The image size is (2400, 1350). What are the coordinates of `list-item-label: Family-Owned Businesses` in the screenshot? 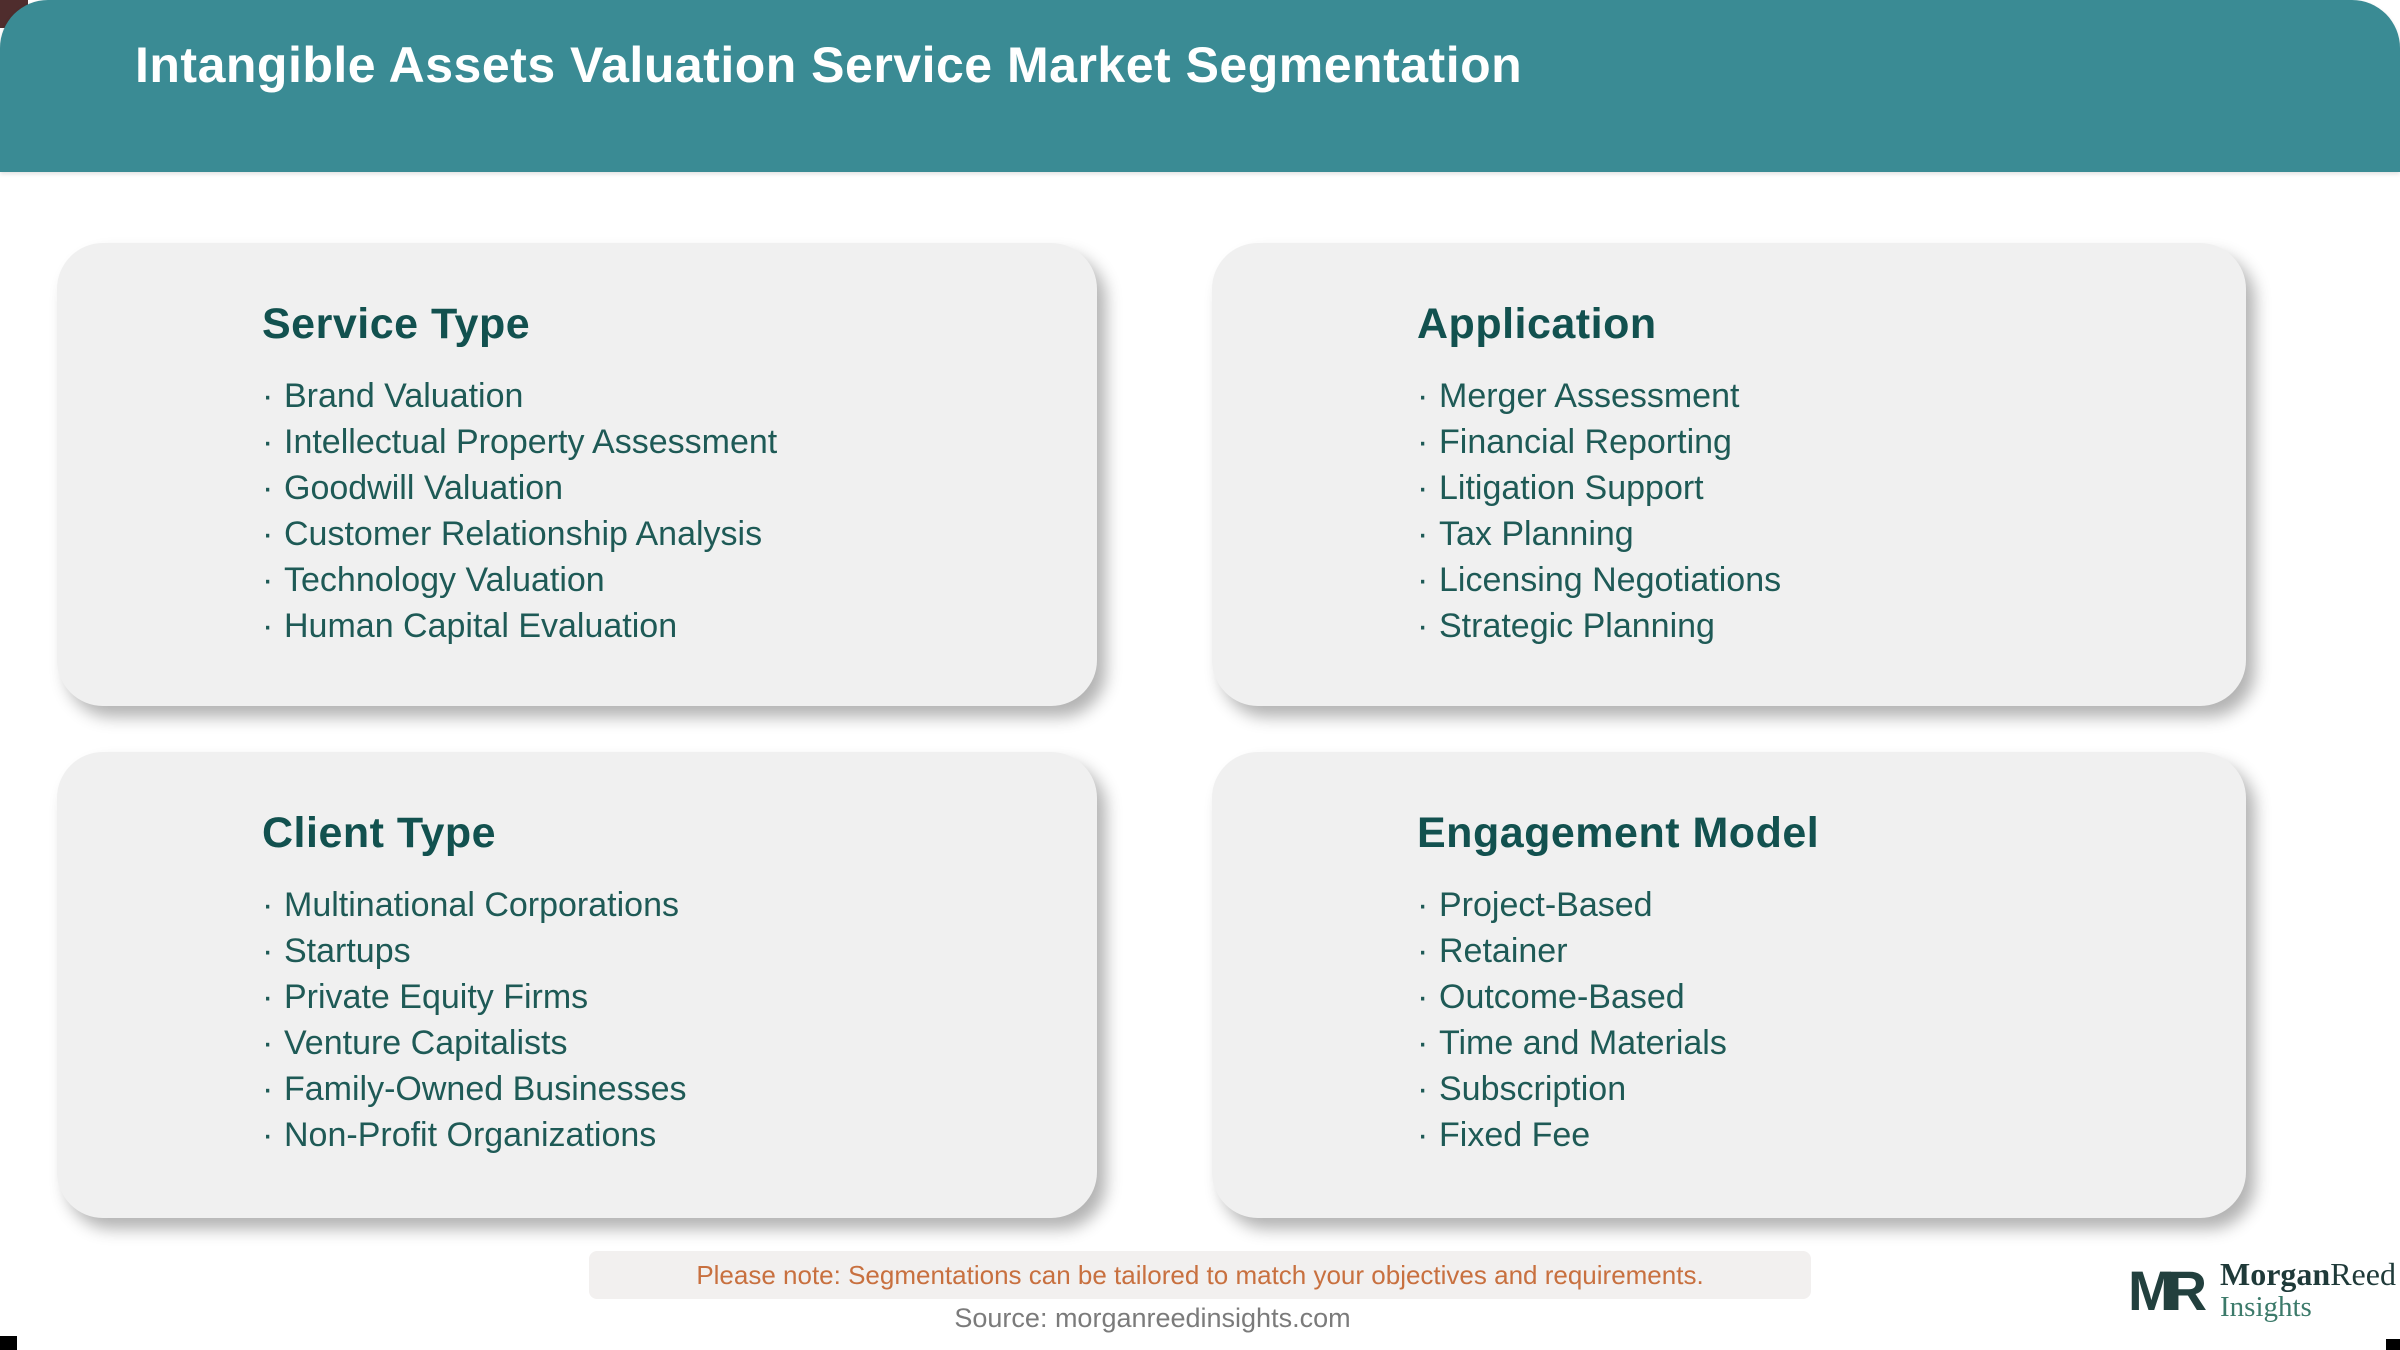 It's located at (485, 1089).